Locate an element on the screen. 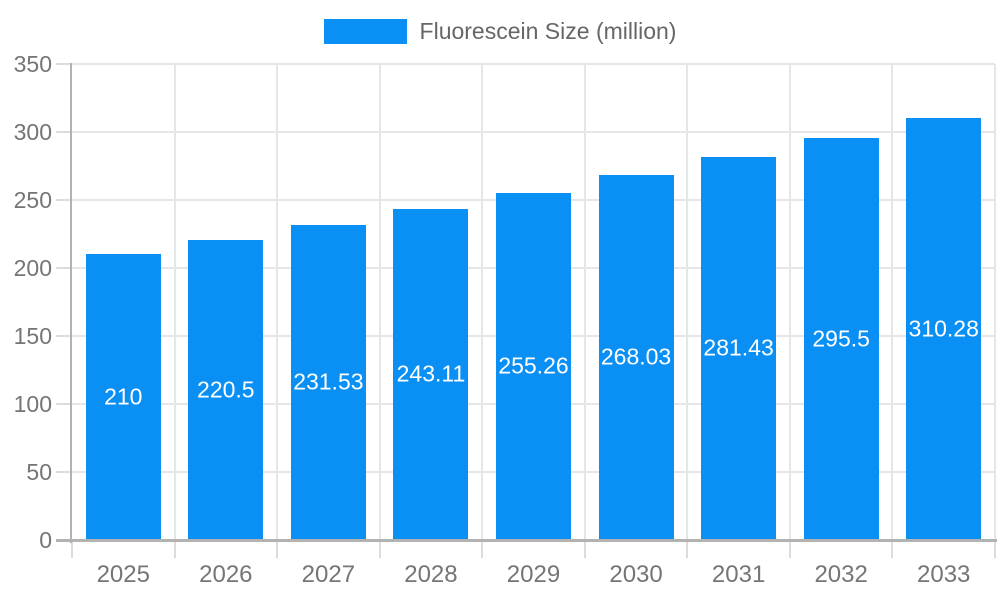 The image size is (1000, 600). bar: 243.11 is located at coordinates (431, 374).